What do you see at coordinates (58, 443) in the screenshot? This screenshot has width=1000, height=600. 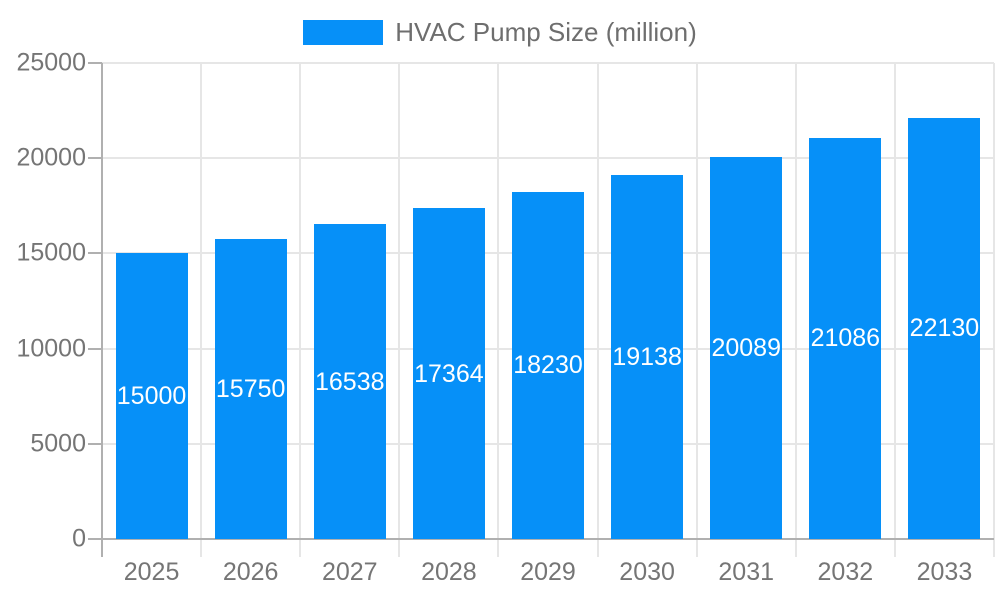 I see `y-tick-label: 5000` at bounding box center [58, 443].